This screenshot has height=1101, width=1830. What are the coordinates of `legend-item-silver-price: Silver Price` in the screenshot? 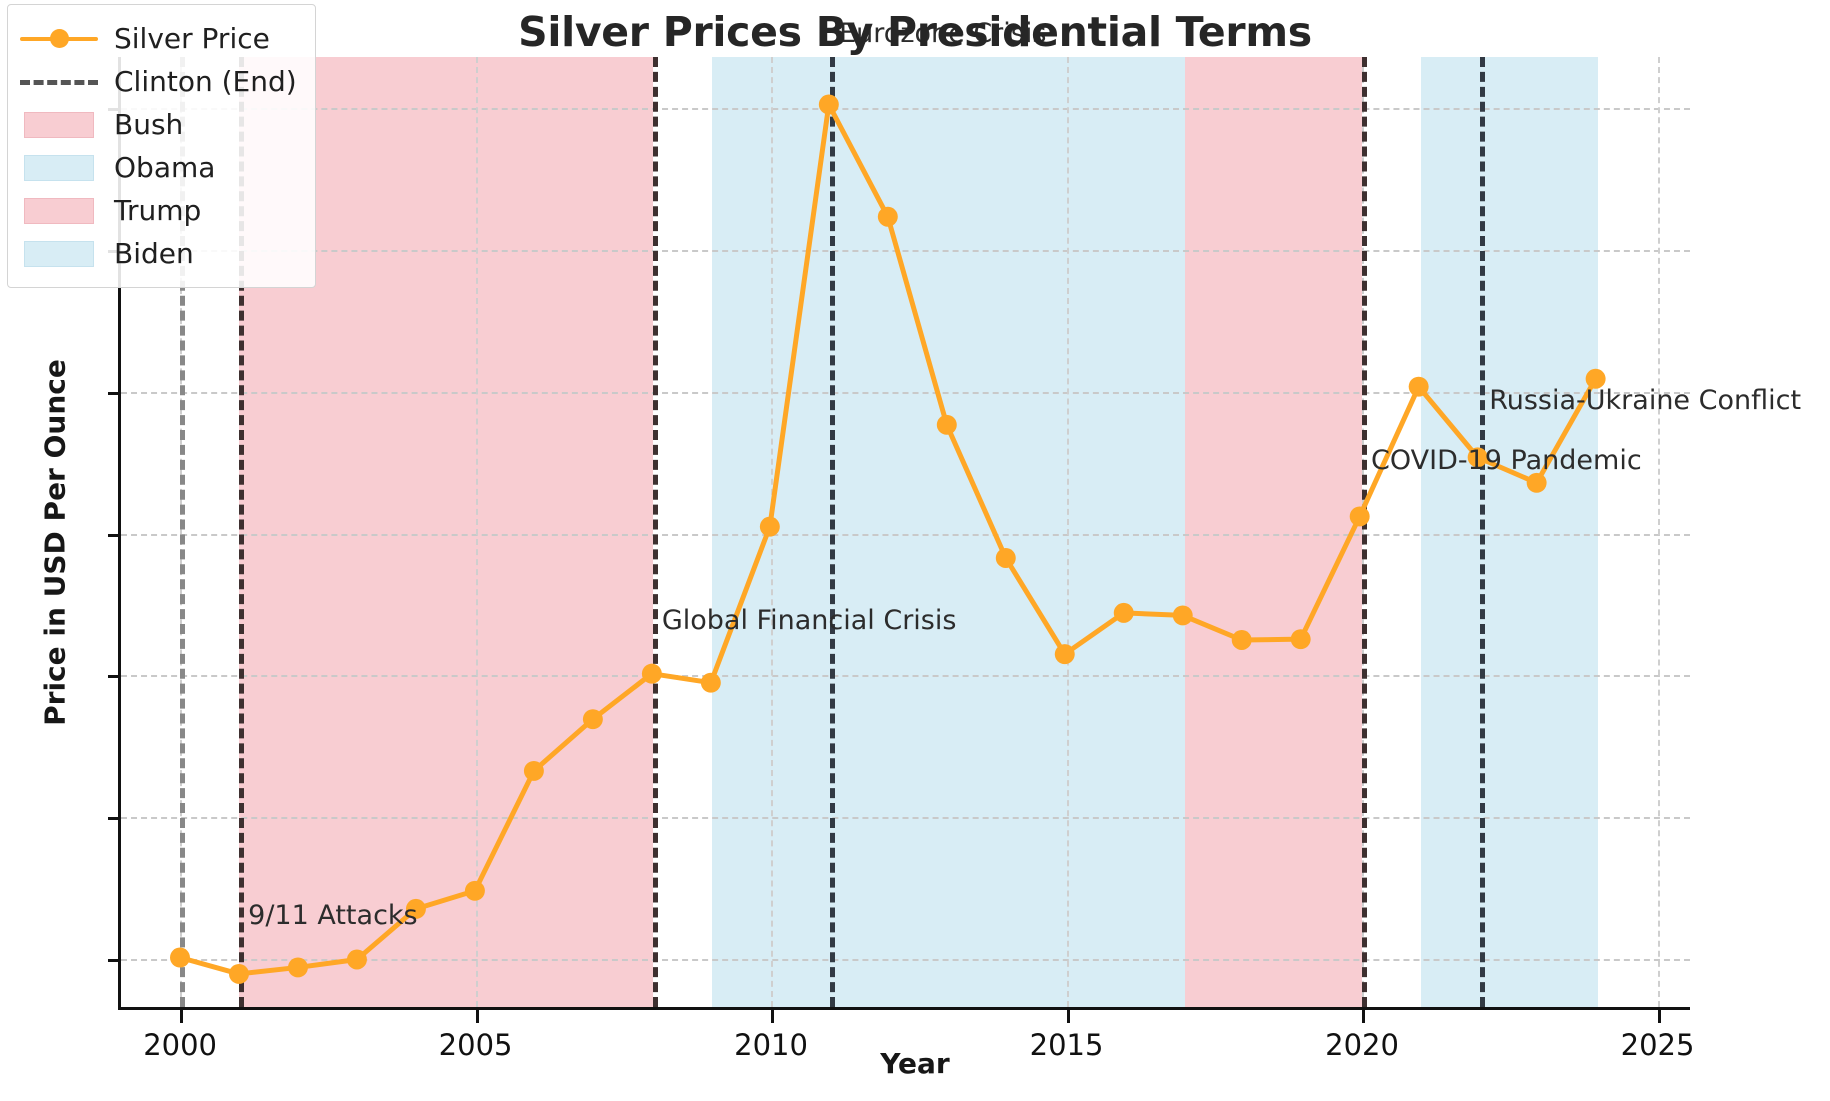 It's located at (158, 38).